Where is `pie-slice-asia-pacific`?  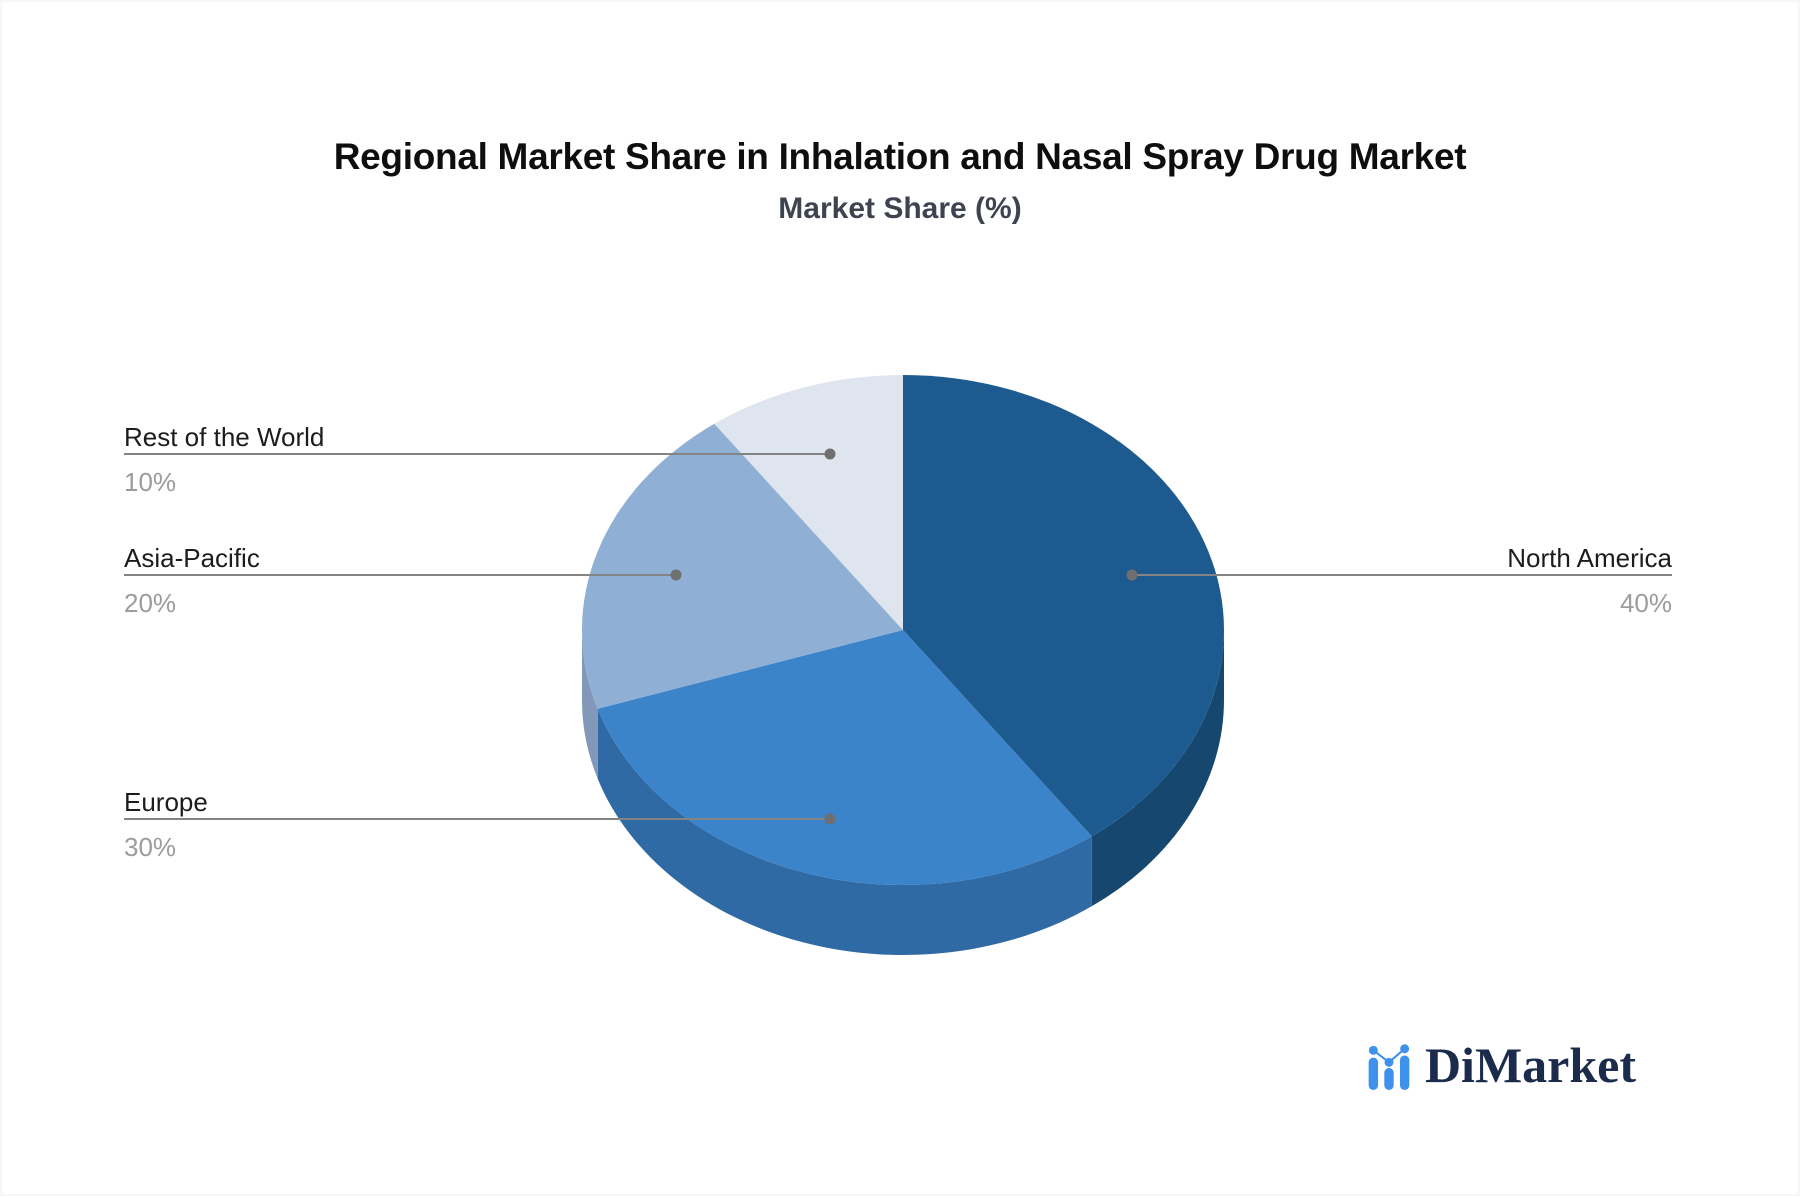 pie-slice-asia-pacific is located at coordinates (742, 566).